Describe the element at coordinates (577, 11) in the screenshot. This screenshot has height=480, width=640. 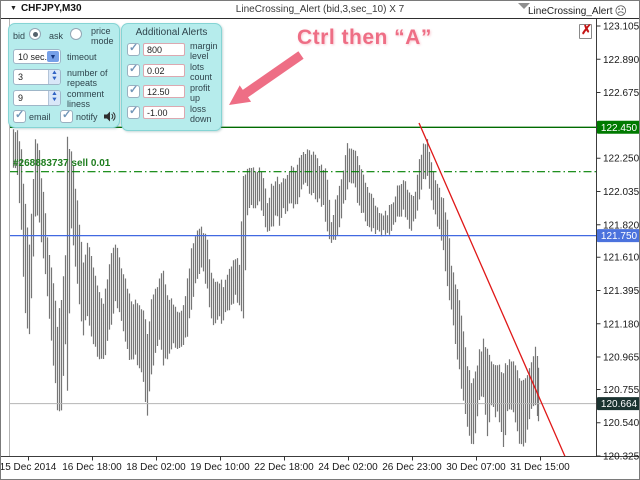
I see `indicator-name: LineCrossing_Alert ☹` at that location.